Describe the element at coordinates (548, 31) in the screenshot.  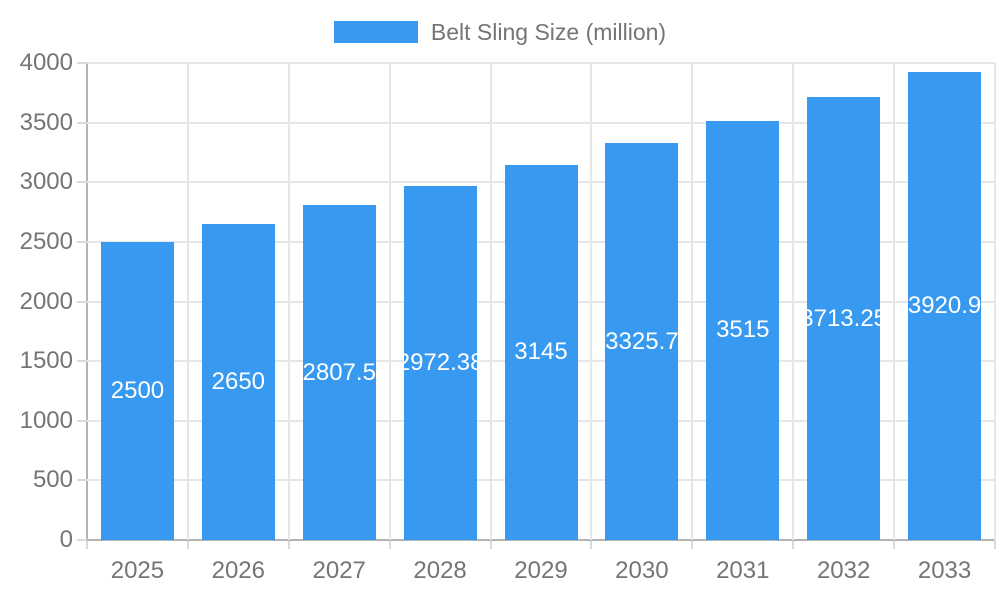
I see `legend-label: Belt Sling Size (million)` at that location.